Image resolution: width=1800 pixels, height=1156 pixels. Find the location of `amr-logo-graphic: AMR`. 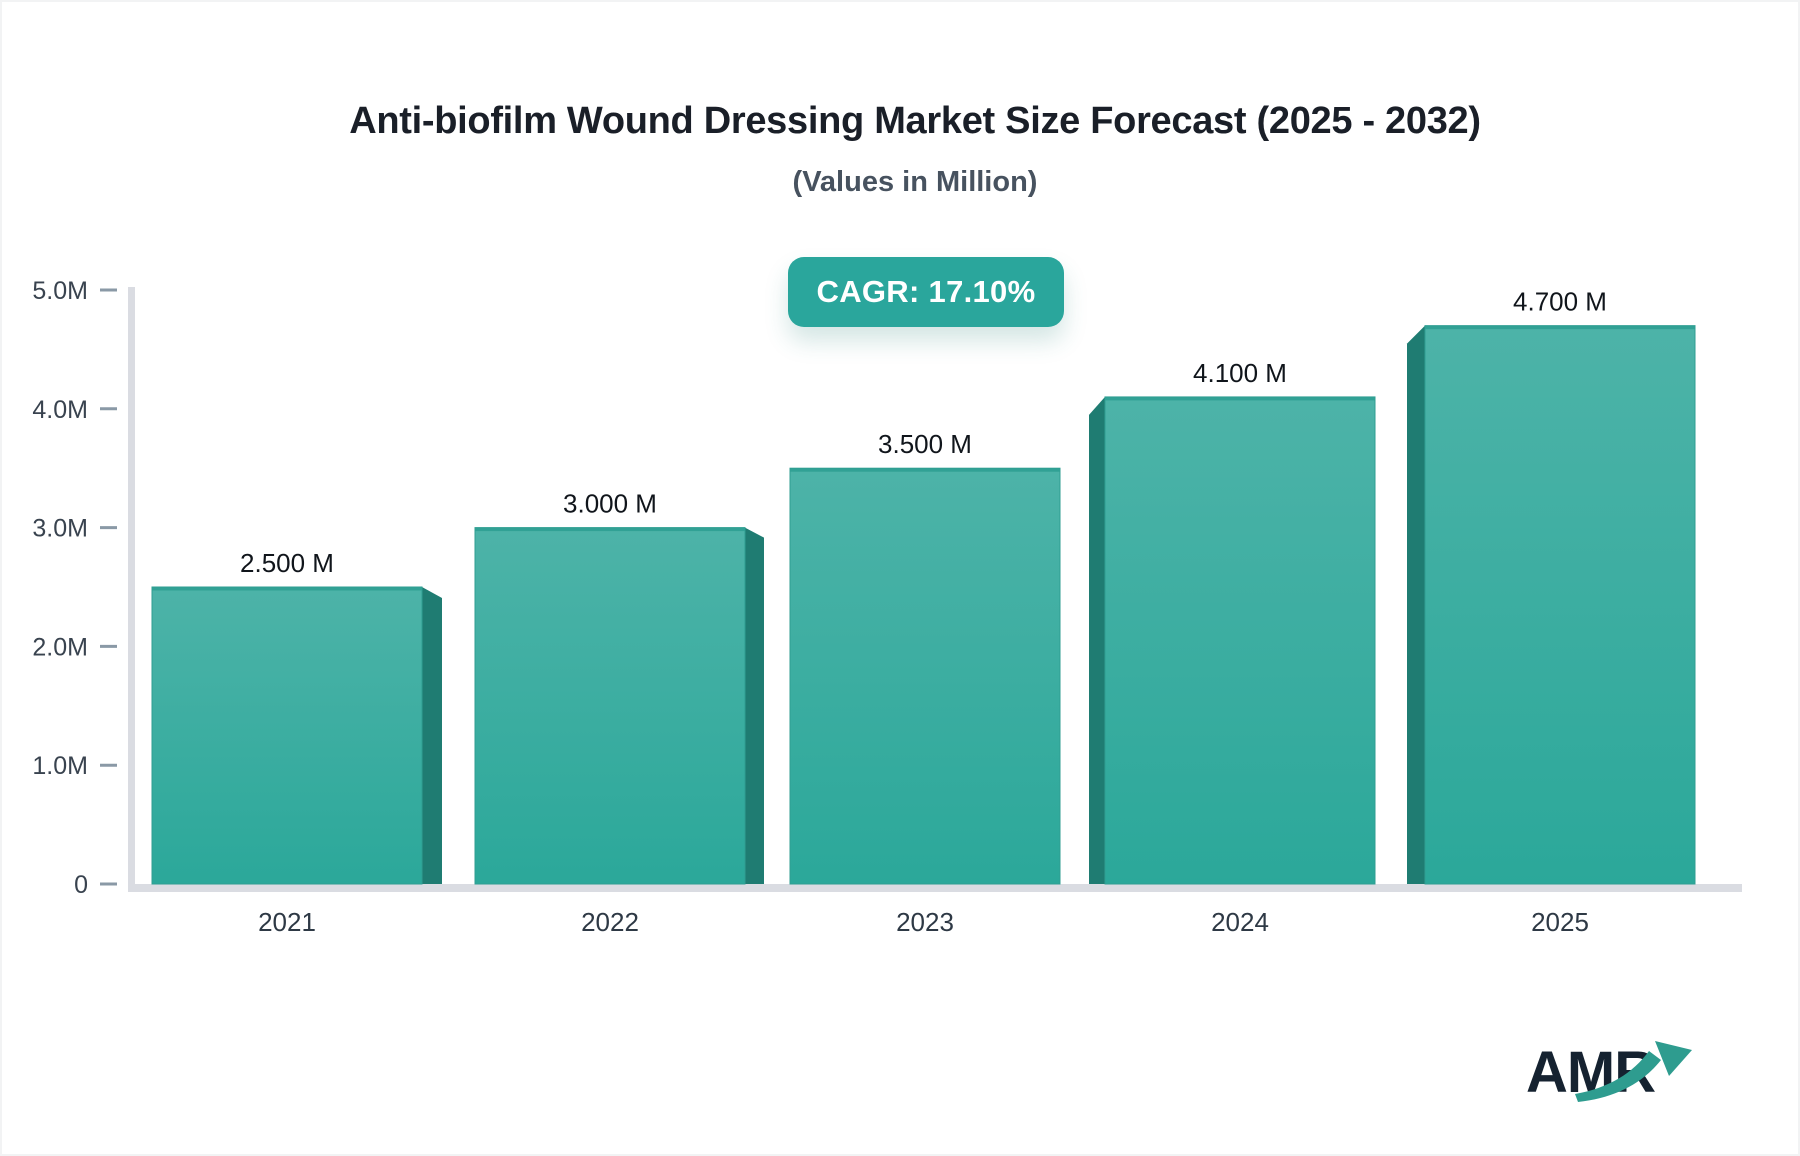

amr-logo-graphic: AMR is located at coordinates (1609, 1072).